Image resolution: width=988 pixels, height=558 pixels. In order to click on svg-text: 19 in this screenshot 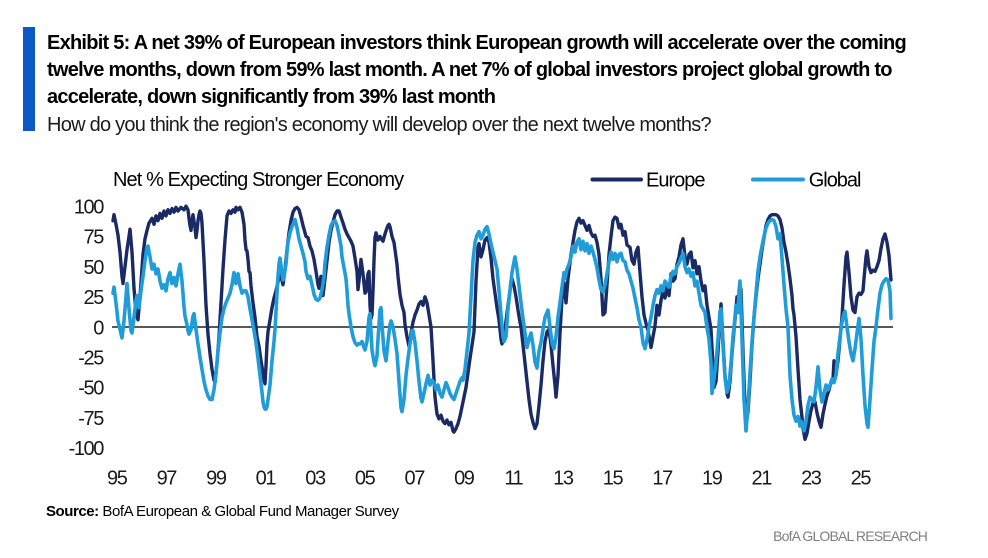, I will do `click(712, 478)`.